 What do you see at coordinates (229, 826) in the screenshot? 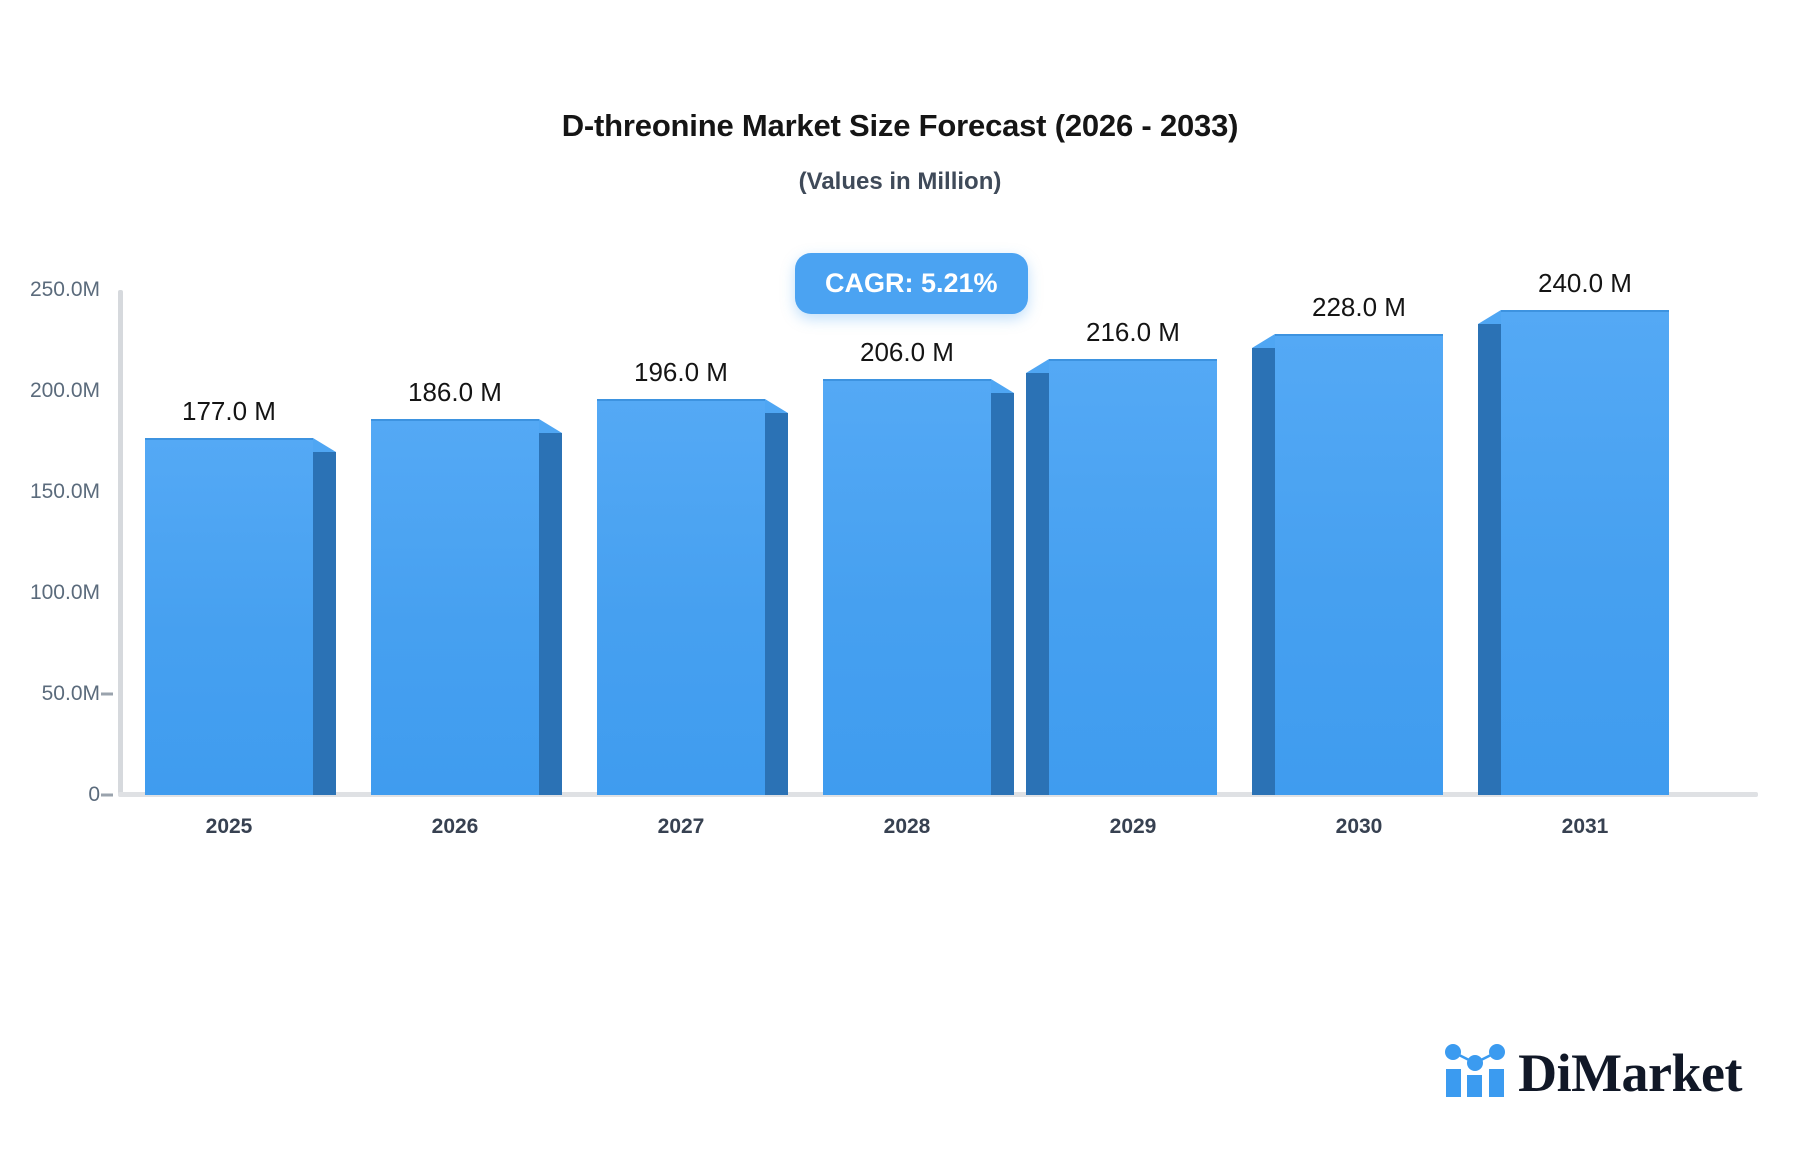
I see `x-tick-2025: 2025` at bounding box center [229, 826].